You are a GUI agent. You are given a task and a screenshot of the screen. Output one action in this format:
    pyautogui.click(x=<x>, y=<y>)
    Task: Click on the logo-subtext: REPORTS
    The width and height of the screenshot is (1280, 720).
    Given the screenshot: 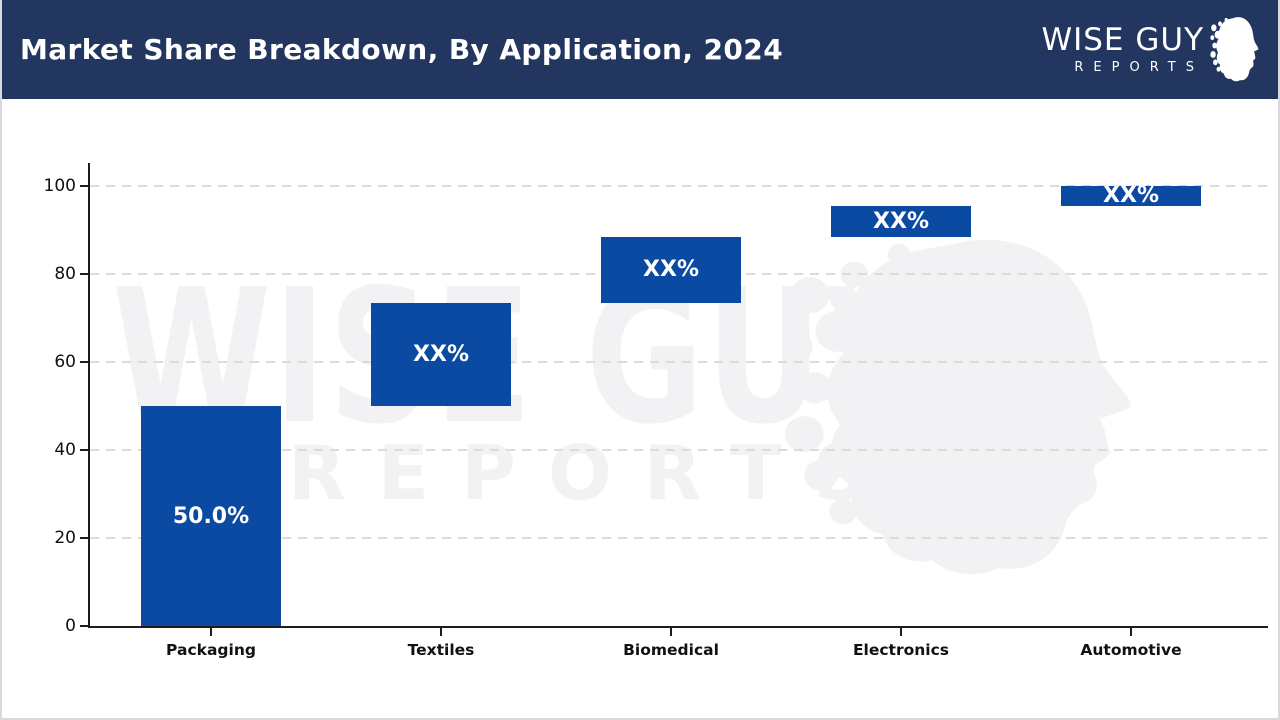 What is the action you would take?
    pyautogui.click(x=1139, y=67)
    